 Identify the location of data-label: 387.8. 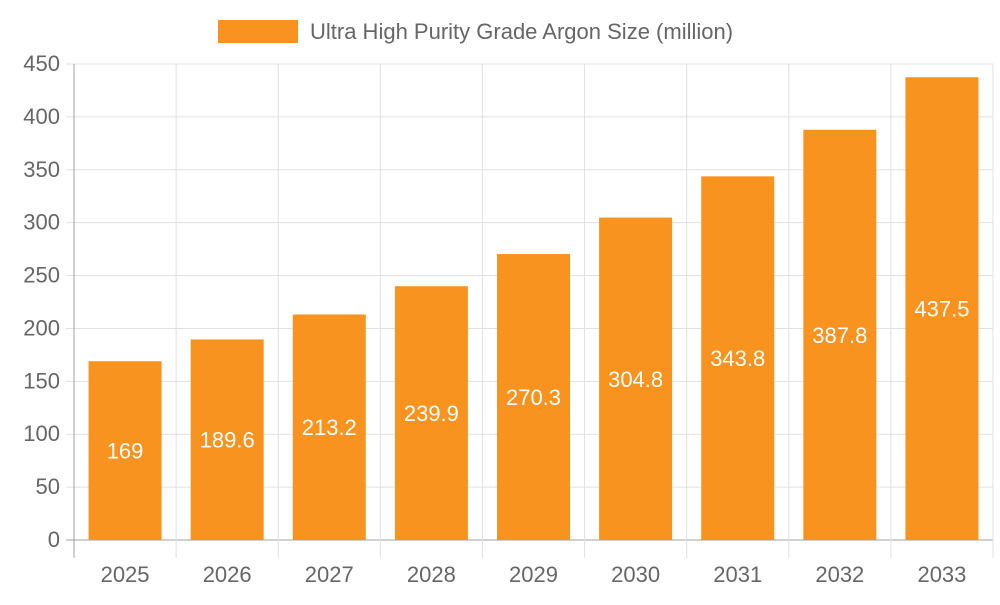
(839, 335).